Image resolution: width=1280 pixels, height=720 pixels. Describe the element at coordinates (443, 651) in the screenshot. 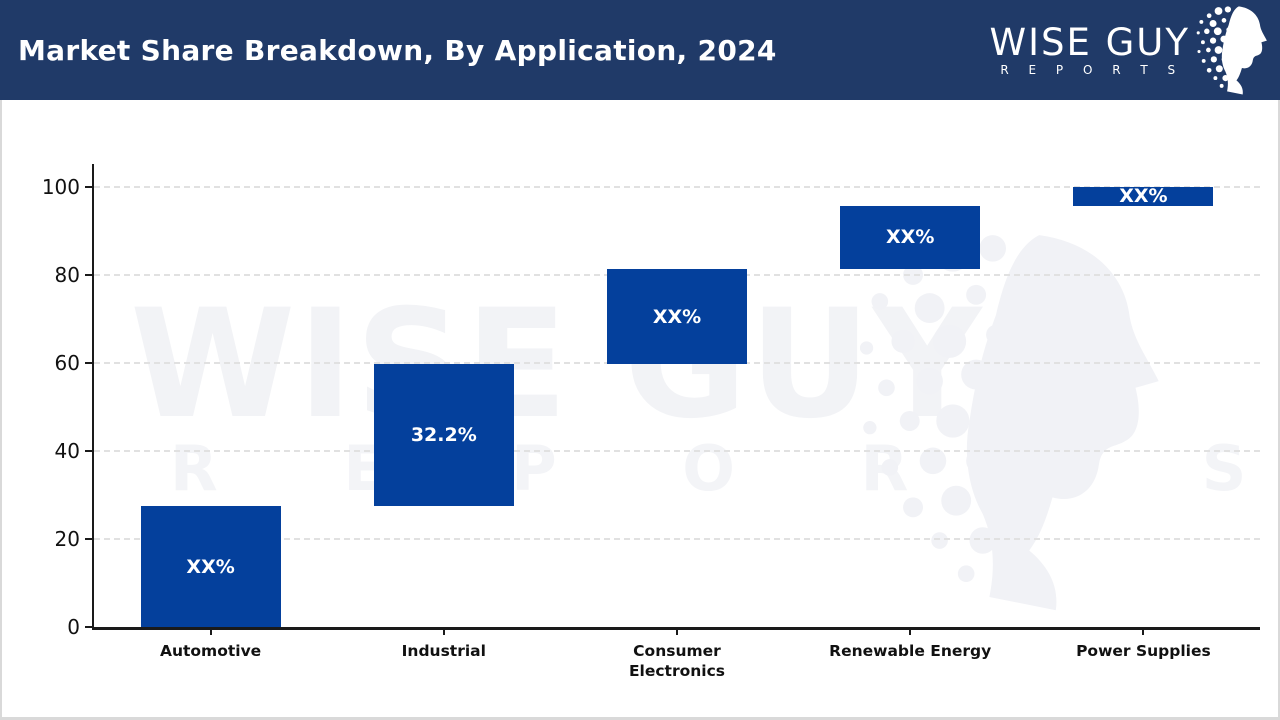

I see `category-label-1: Industrial` at that location.